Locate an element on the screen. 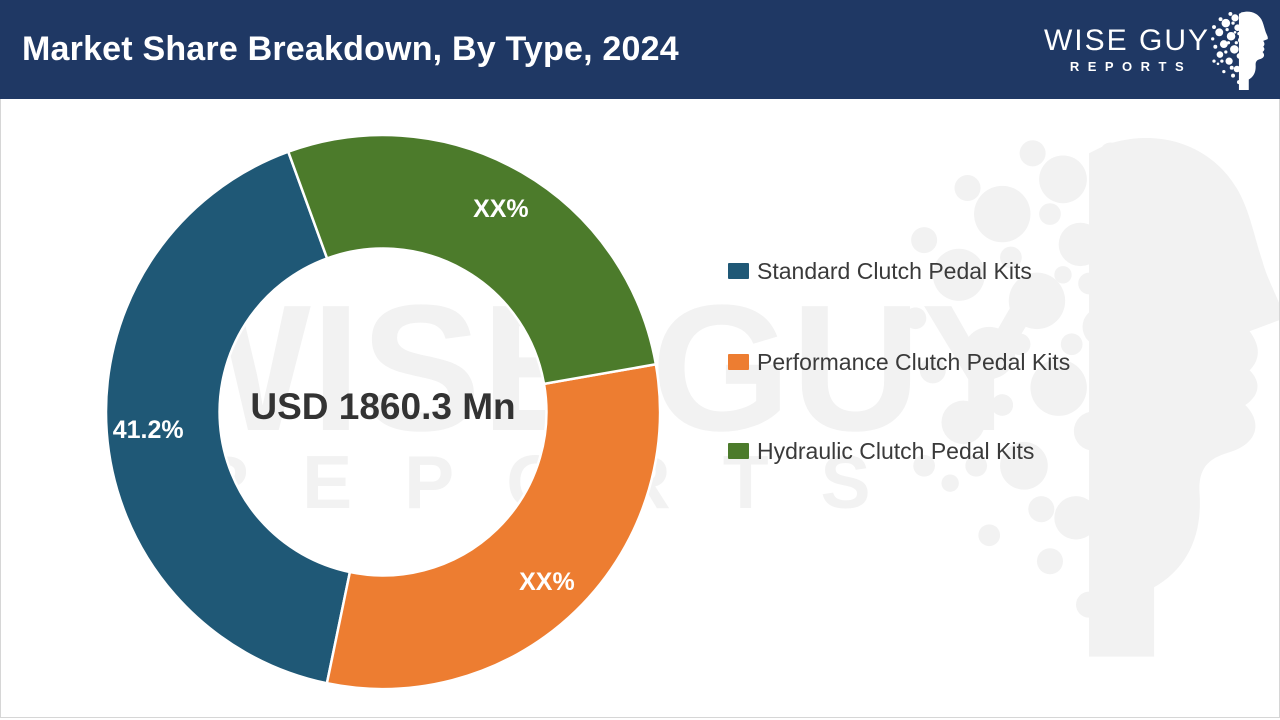  legend-swatch-standard is located at coordinates (738, 271).